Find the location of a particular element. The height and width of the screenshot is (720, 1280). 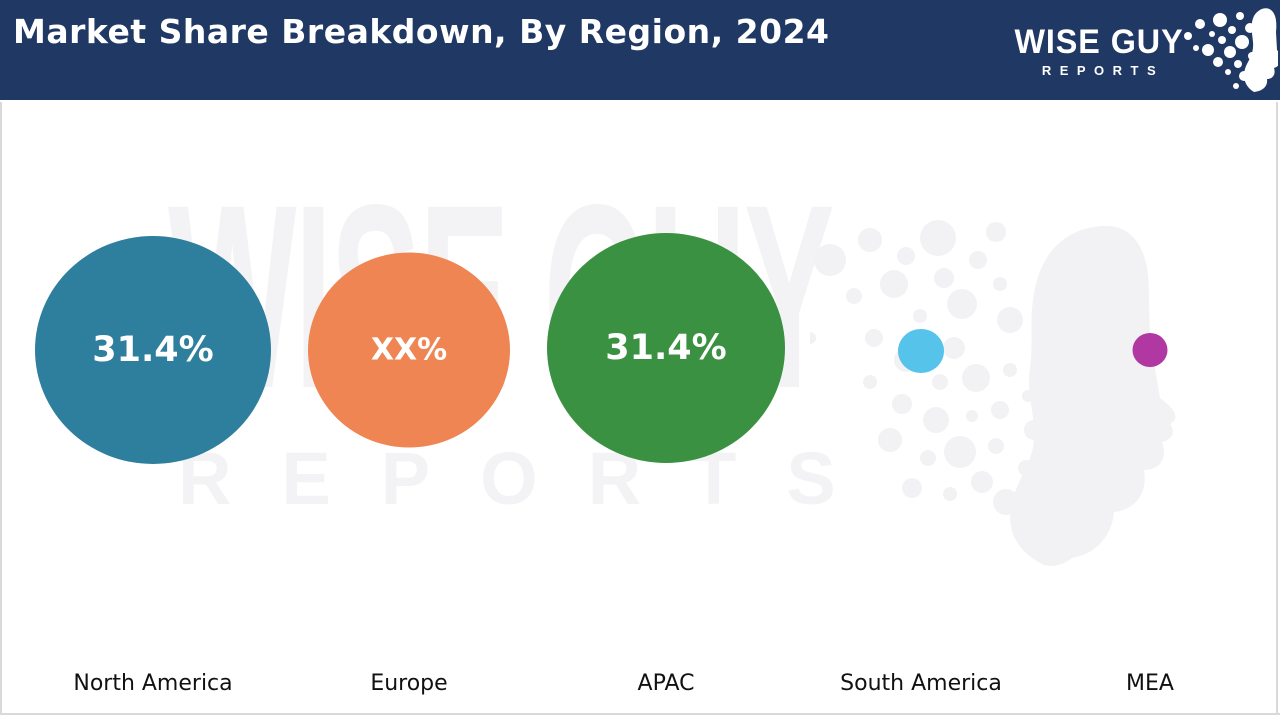

axis-label-europe: Europe is located at coordinates (409, 683).